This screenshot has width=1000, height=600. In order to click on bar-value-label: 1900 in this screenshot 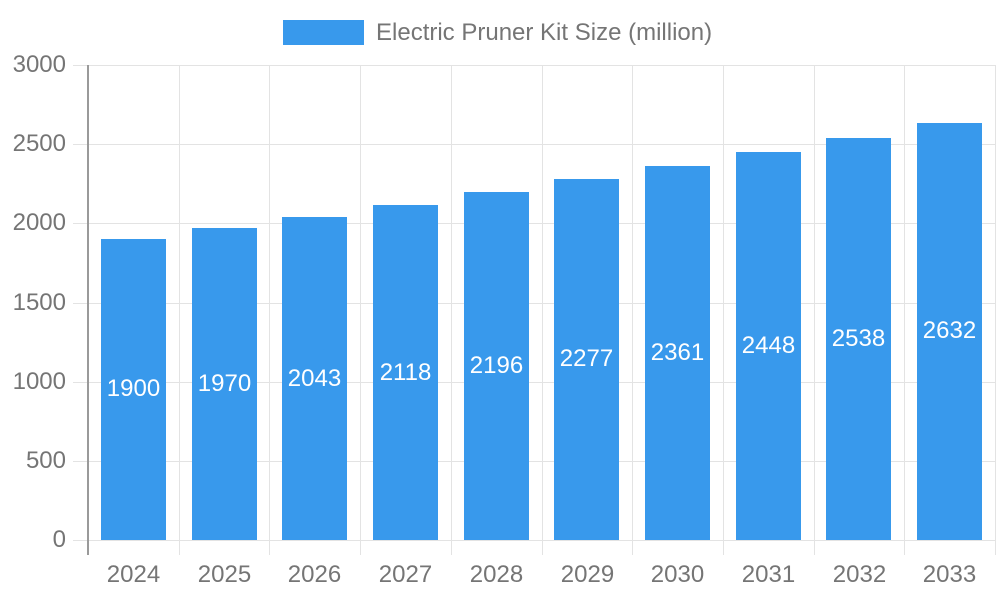, I will do `click(133, 388)`.